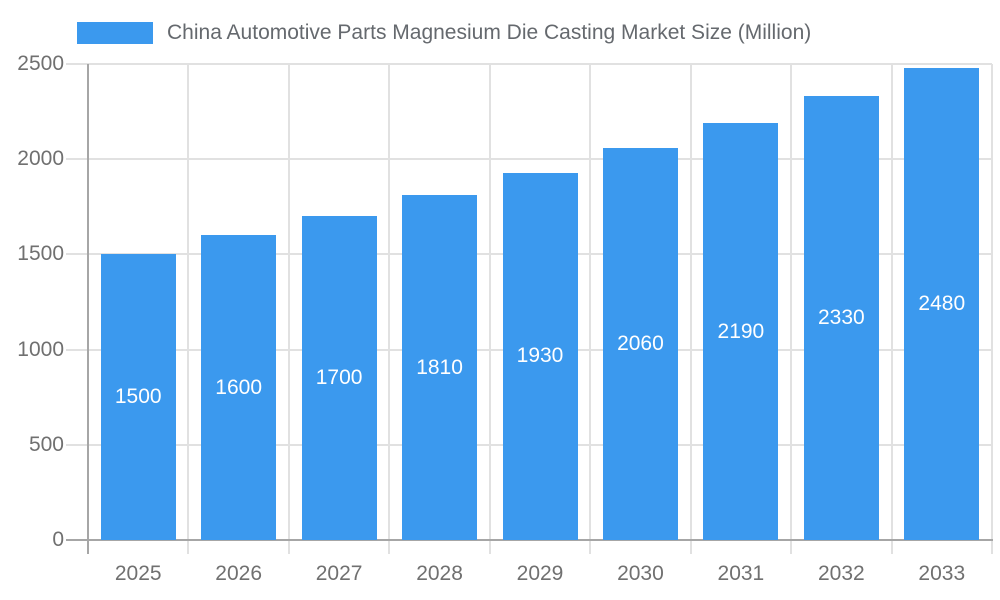 This screenshot has width=1000, height=600. I want to click on bar-2033, so click(942, 303).